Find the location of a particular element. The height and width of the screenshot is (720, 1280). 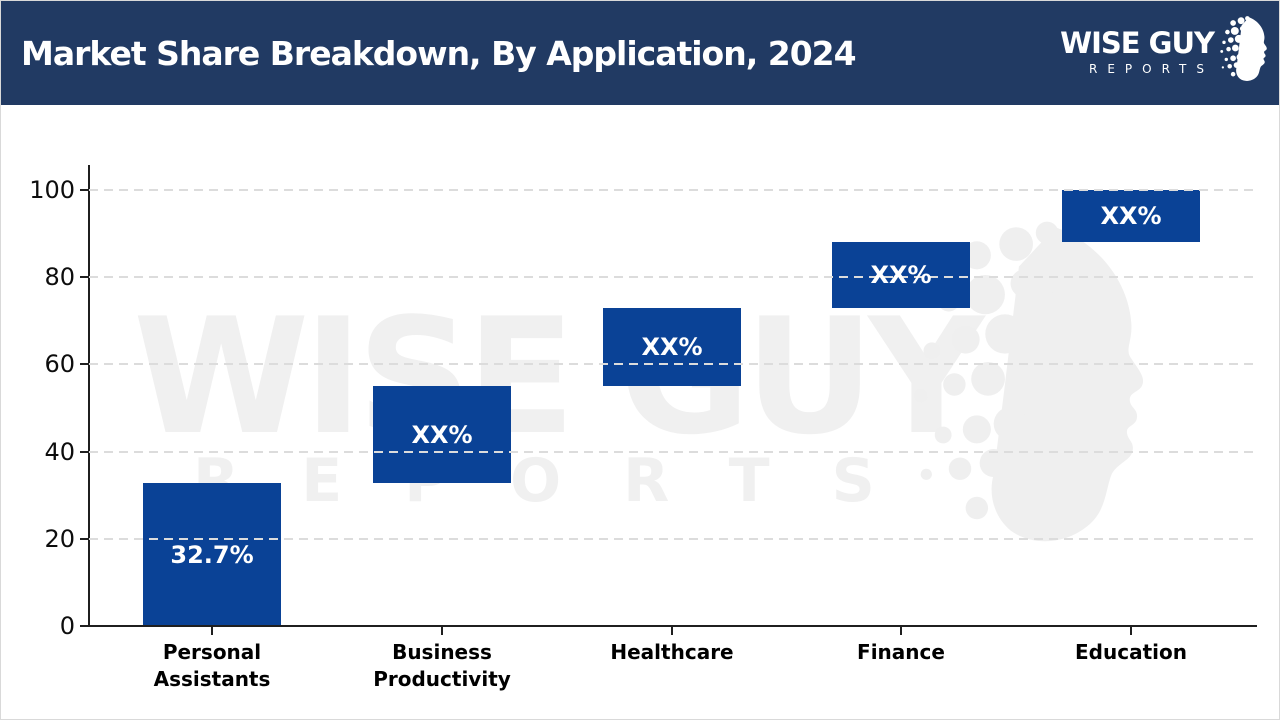

y-tick-label: 40 is located at coordinates (59, 451).